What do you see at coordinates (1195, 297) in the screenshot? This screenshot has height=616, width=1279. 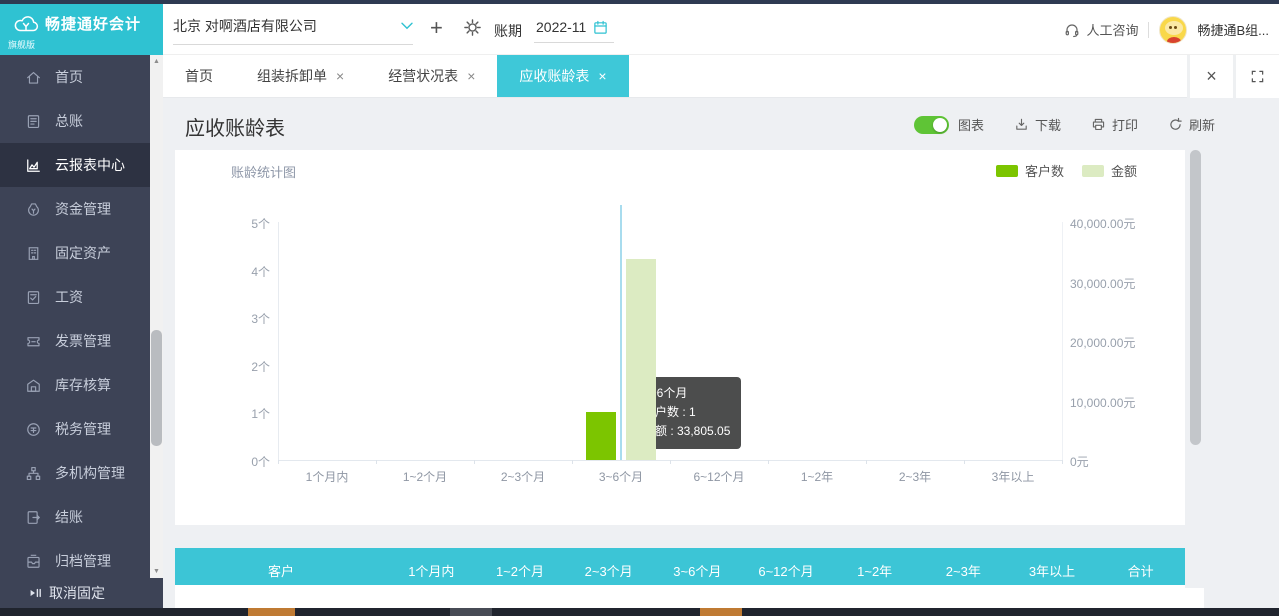 I see `content-scroll-thumb` at bounding box center [1195, 297].